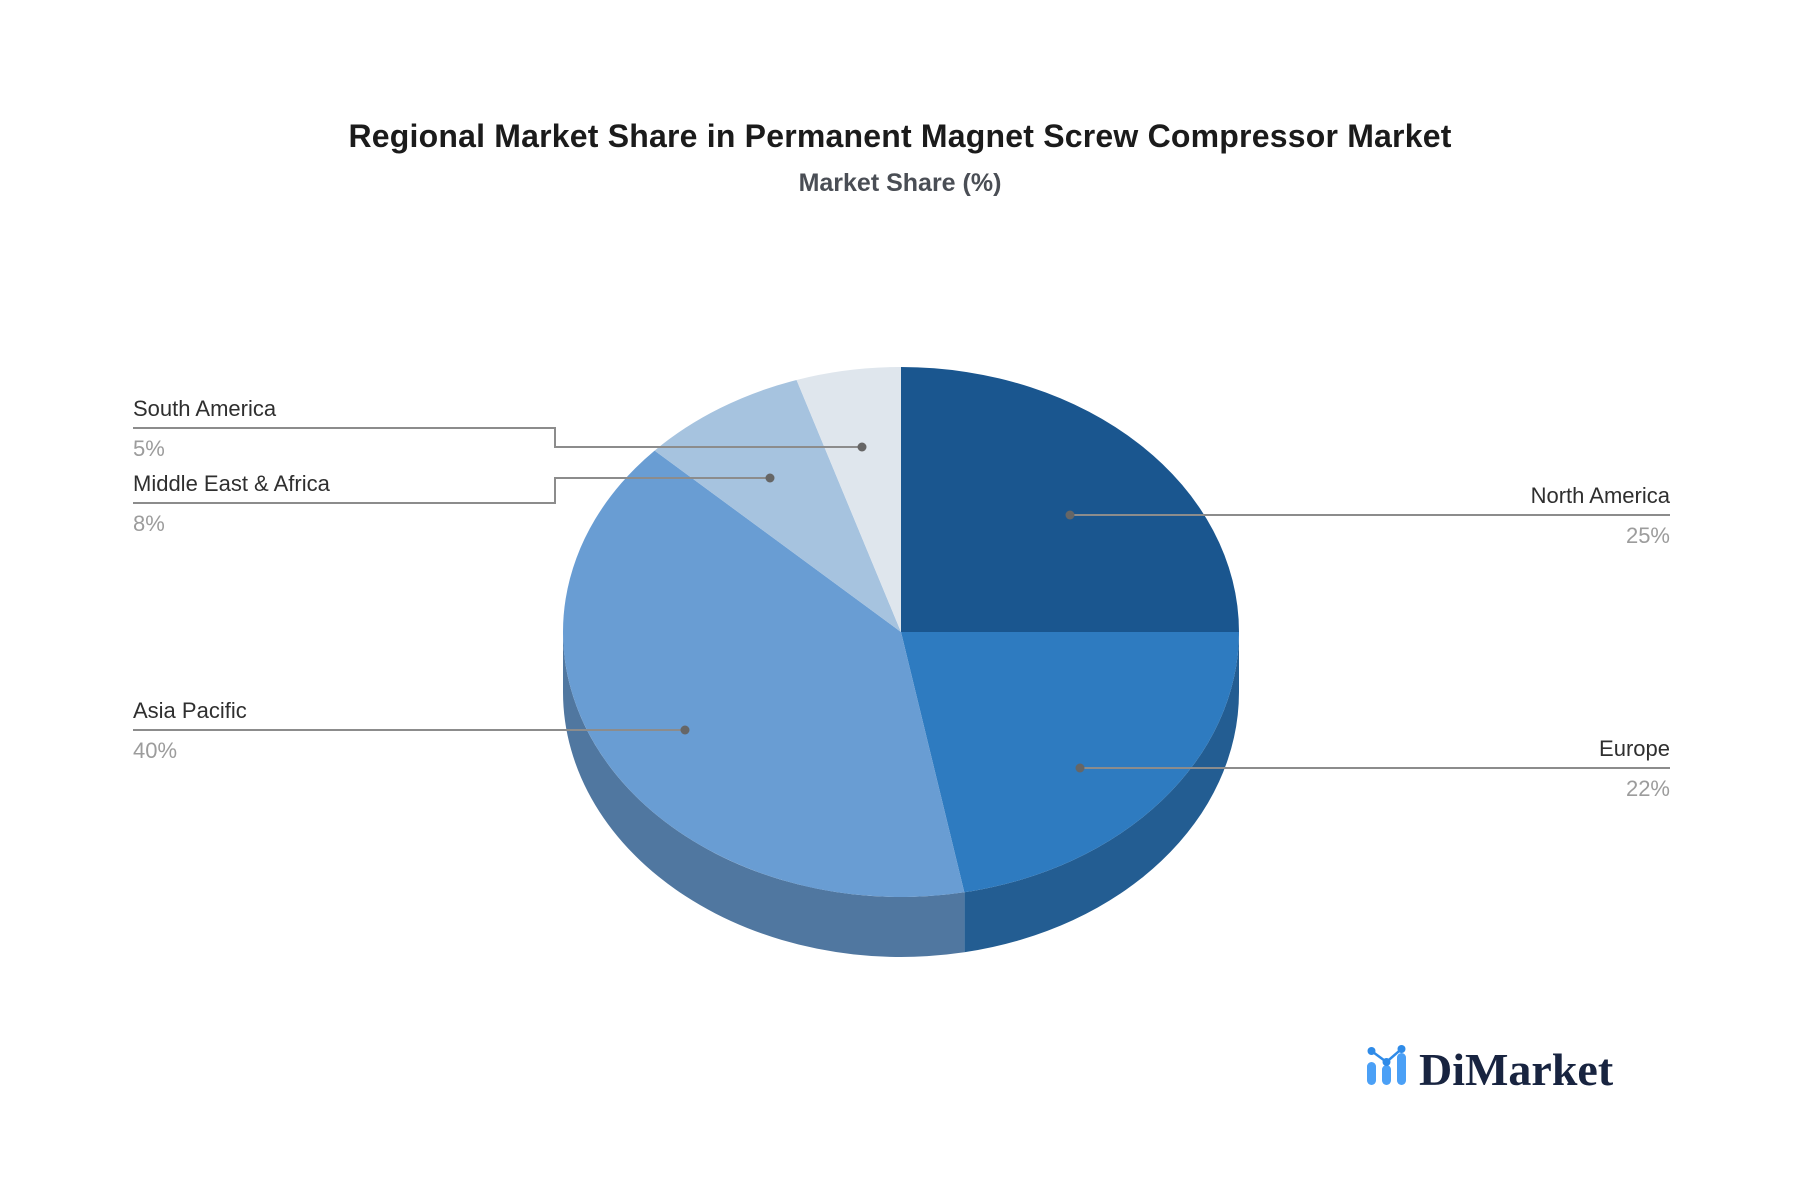  Describe the element at coordinates (1647, 788) in the screenshot. I see `slice-value-europe: 22%` at that location.